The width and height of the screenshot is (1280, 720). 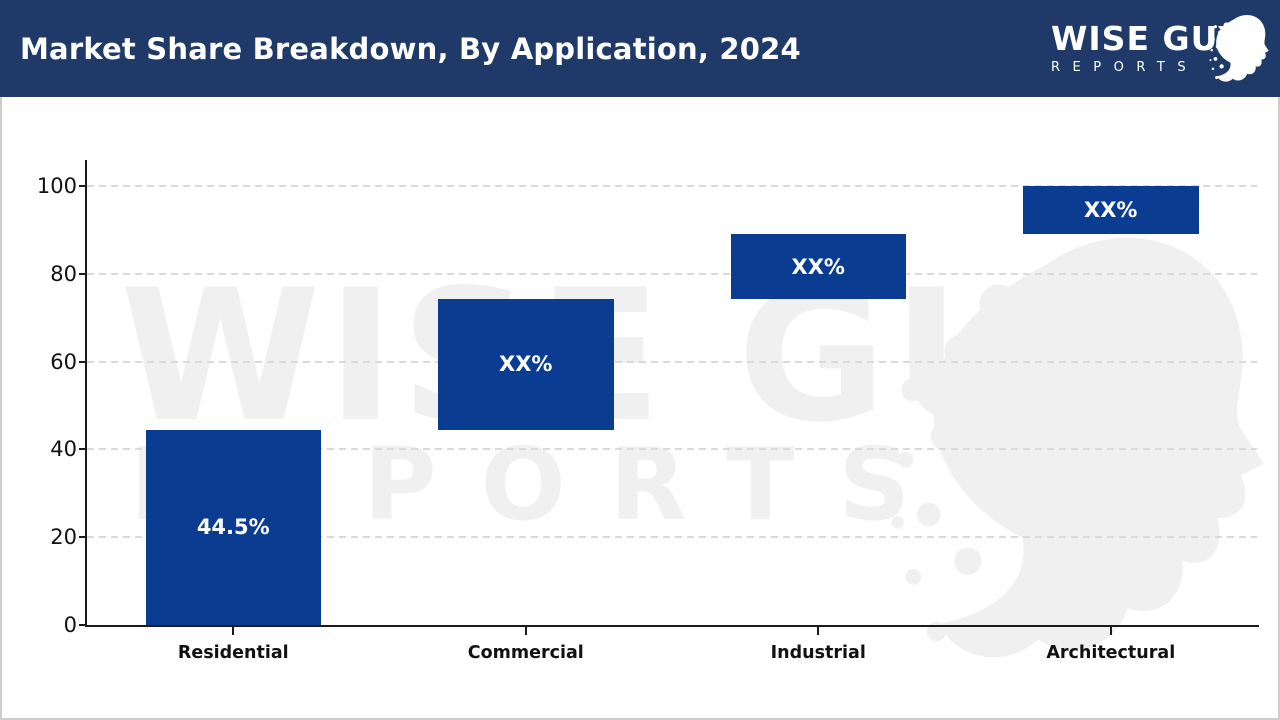 I want to click on bar-value-label: 44.5%, so click(x=233, y=527).